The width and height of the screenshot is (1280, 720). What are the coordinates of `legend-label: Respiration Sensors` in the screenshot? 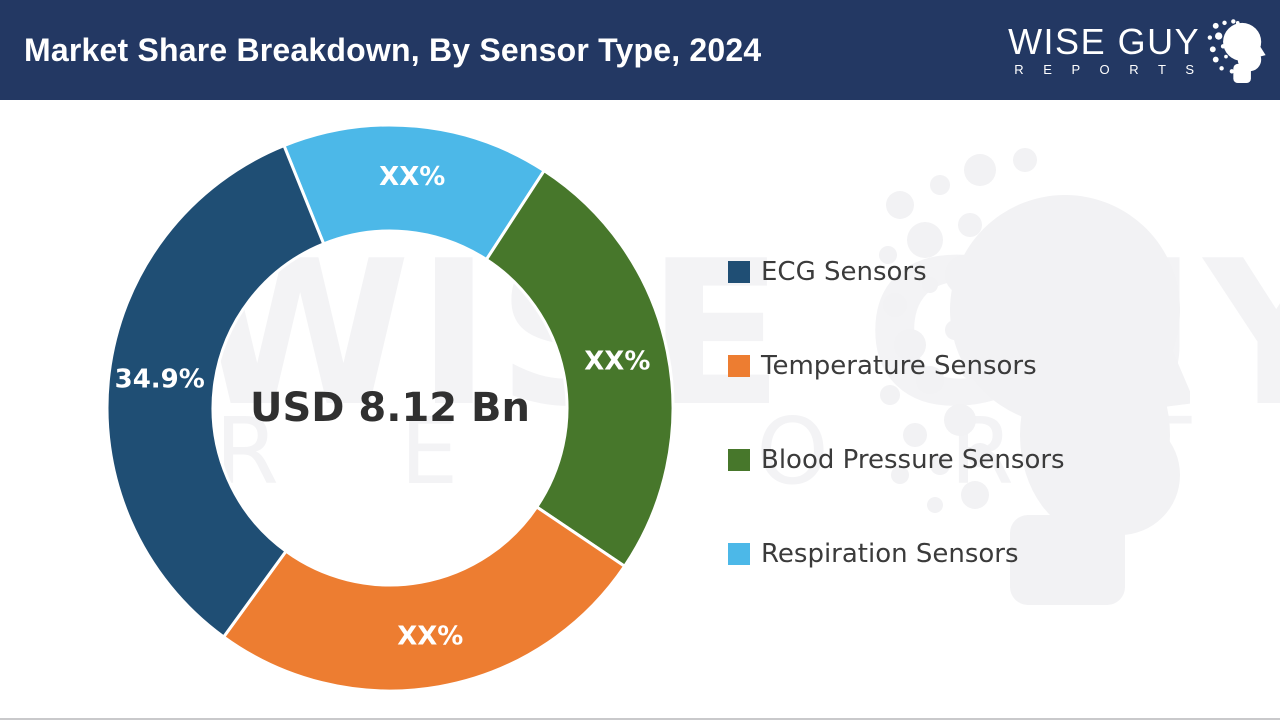 It's located at (890, 554).